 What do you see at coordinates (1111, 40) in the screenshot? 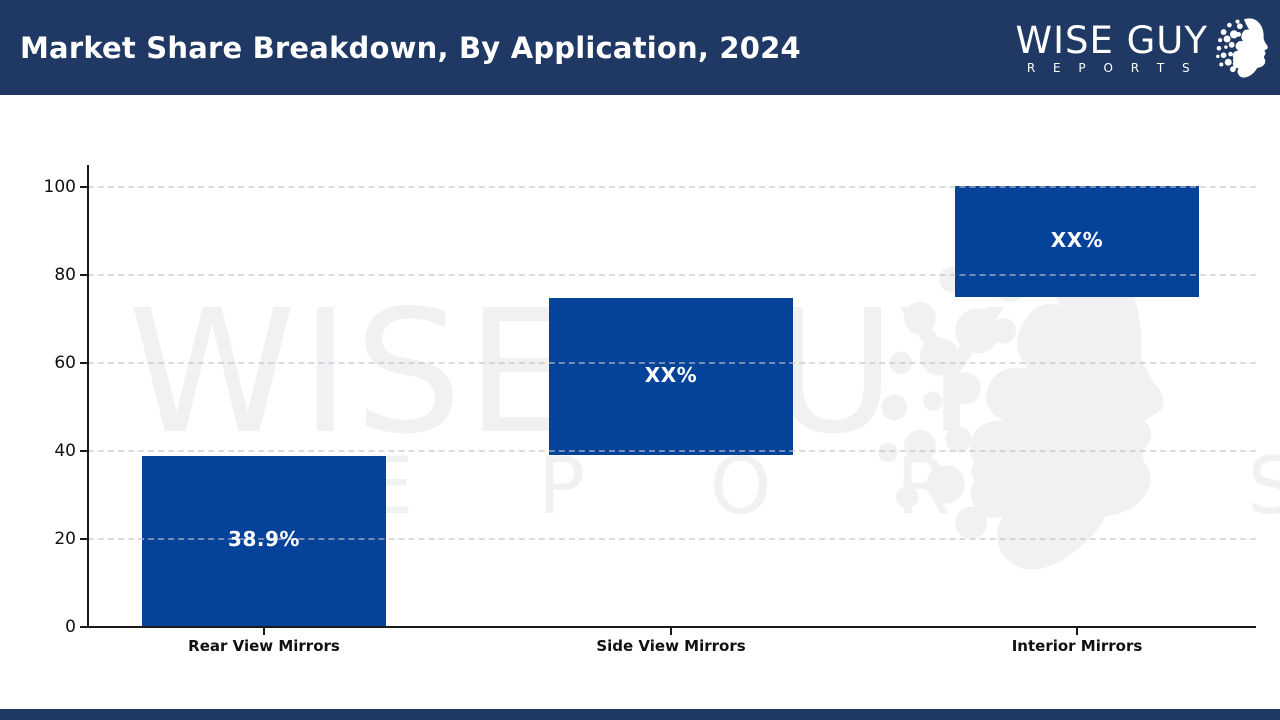
I see `brand-name: WISE GUY` at bounding box center [1111, 40].